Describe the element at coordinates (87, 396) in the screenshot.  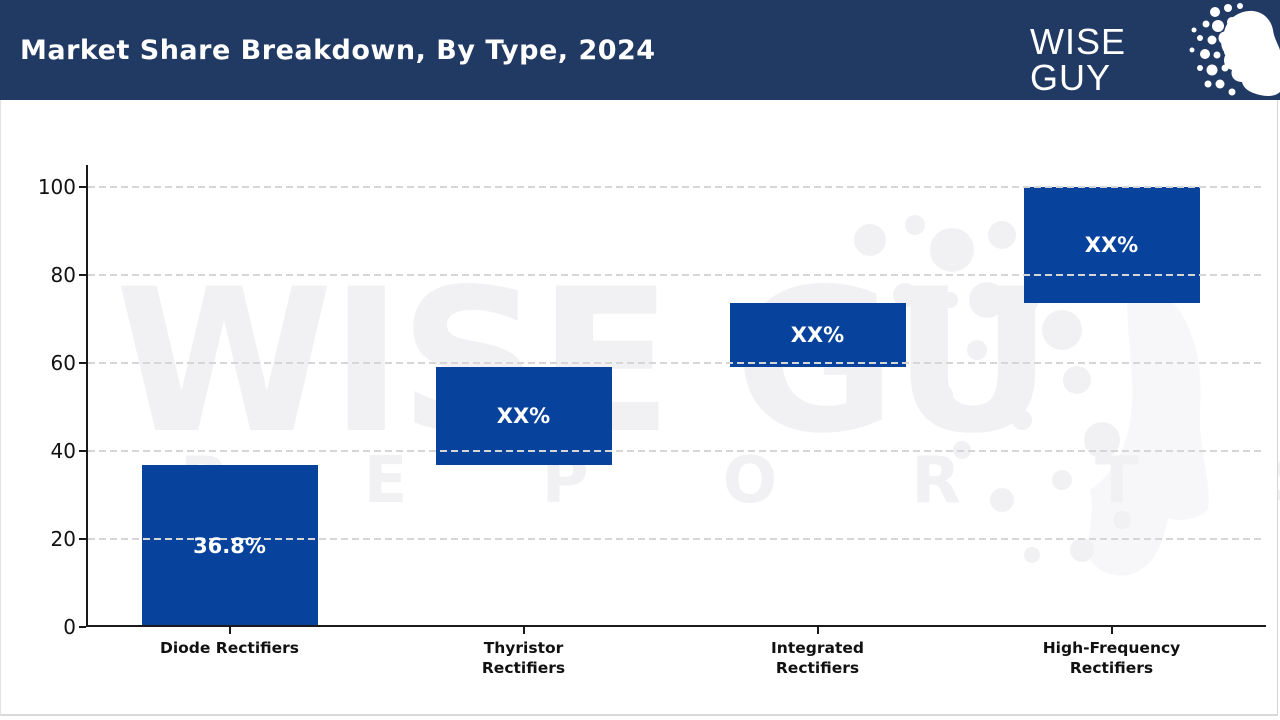
I see `y-axis-line` at that location.